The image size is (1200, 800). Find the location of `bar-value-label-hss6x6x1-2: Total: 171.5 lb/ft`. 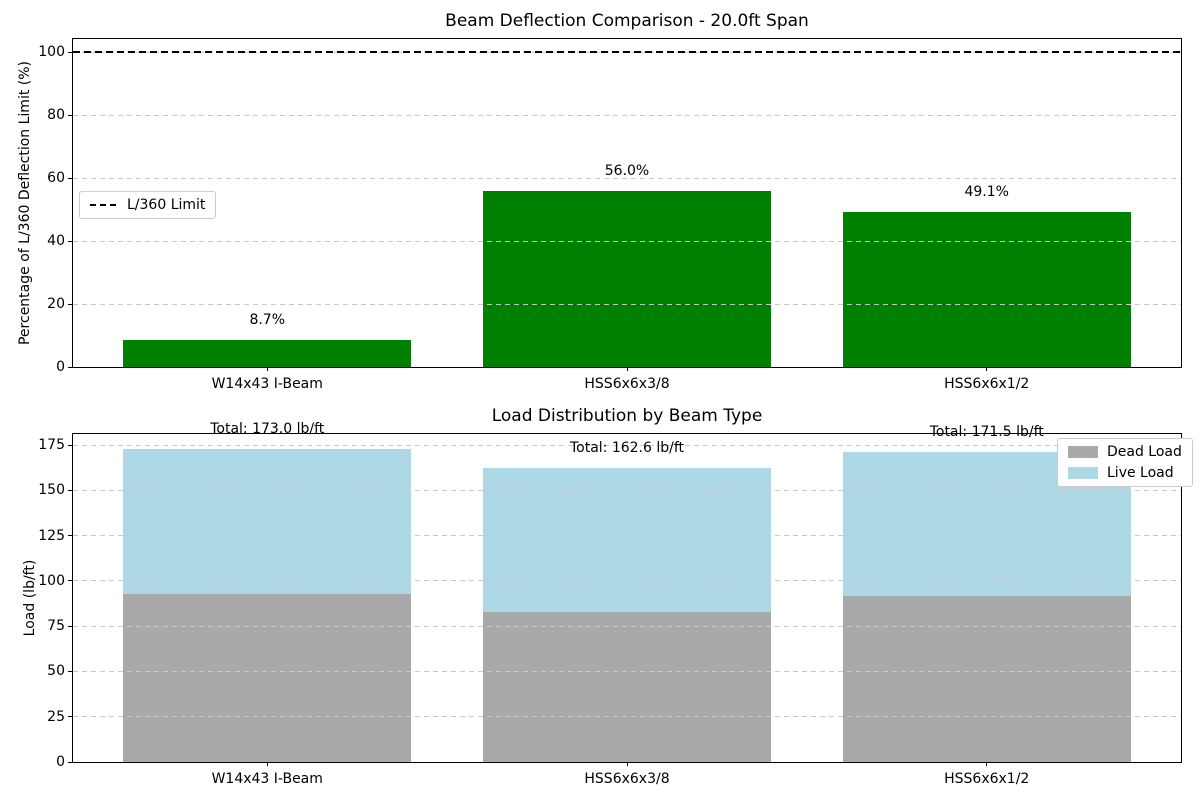

bar-value-label-hss6x6x1-2: Total: 171.5 lb/ft is located at coordinates (986, 431).